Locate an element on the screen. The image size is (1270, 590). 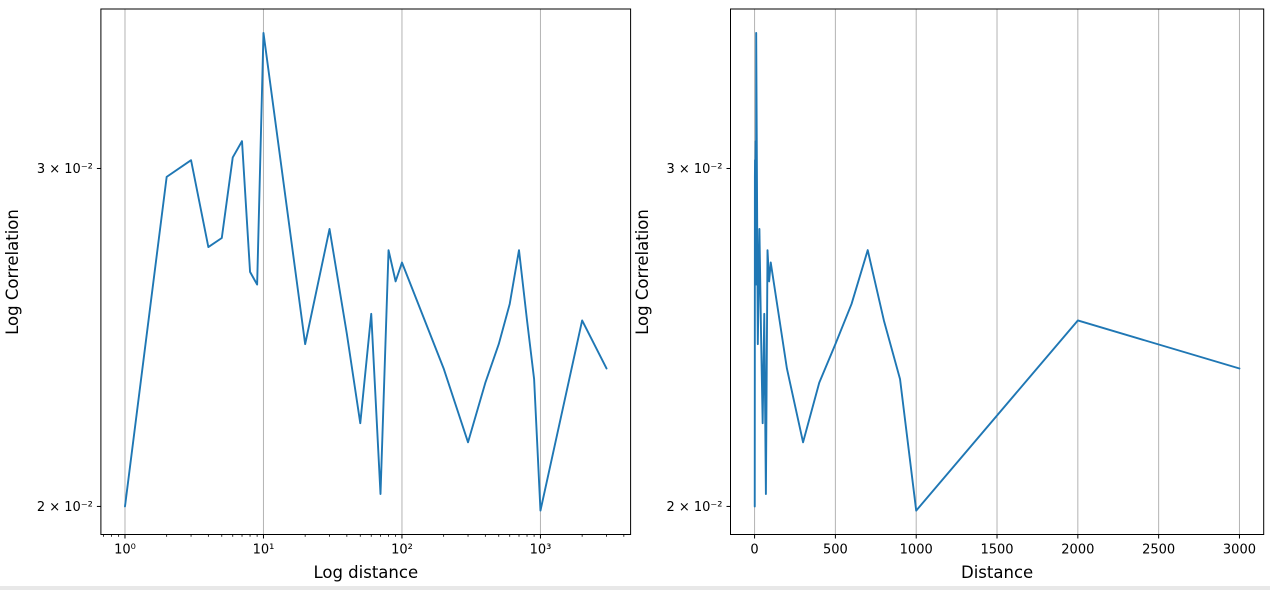
right-chart-xlabel: Distance is located at coordinates (997, 572).